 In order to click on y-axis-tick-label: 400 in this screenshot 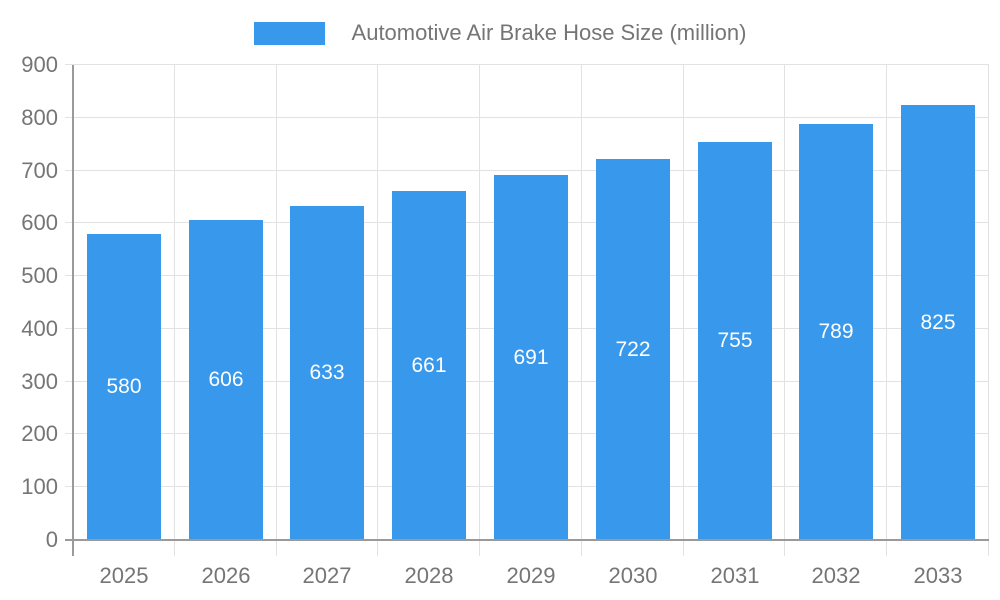, I will do `click(39, 328)`.